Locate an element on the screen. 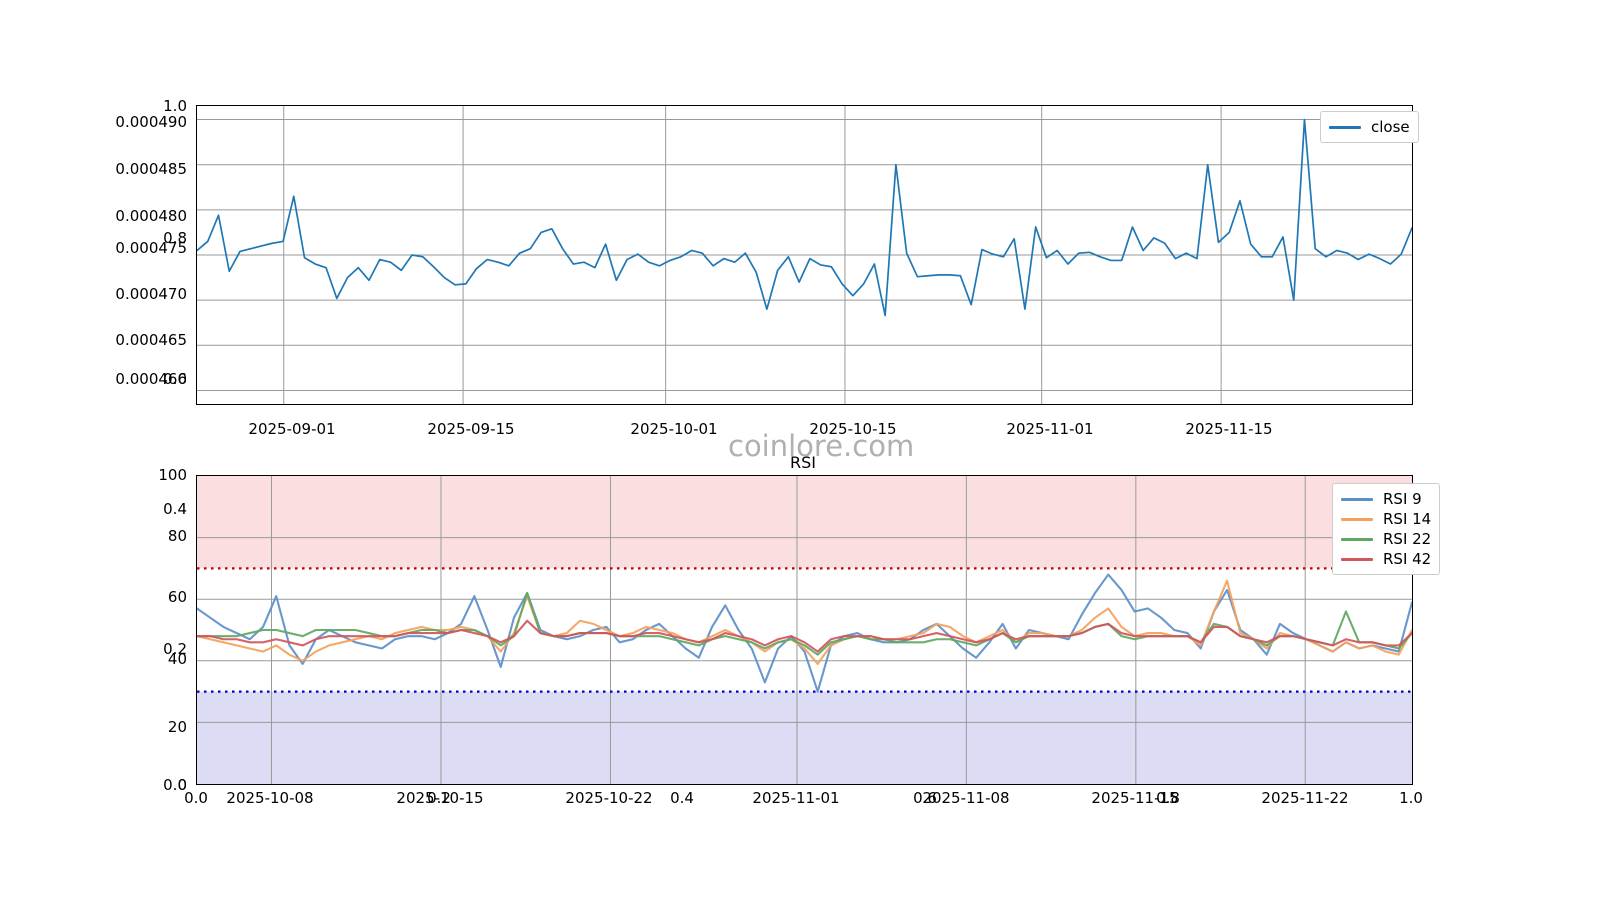 The image size is (1600, 900). legend-item-rsi-22: RSI 22 is located at coordinates (1386, 539).